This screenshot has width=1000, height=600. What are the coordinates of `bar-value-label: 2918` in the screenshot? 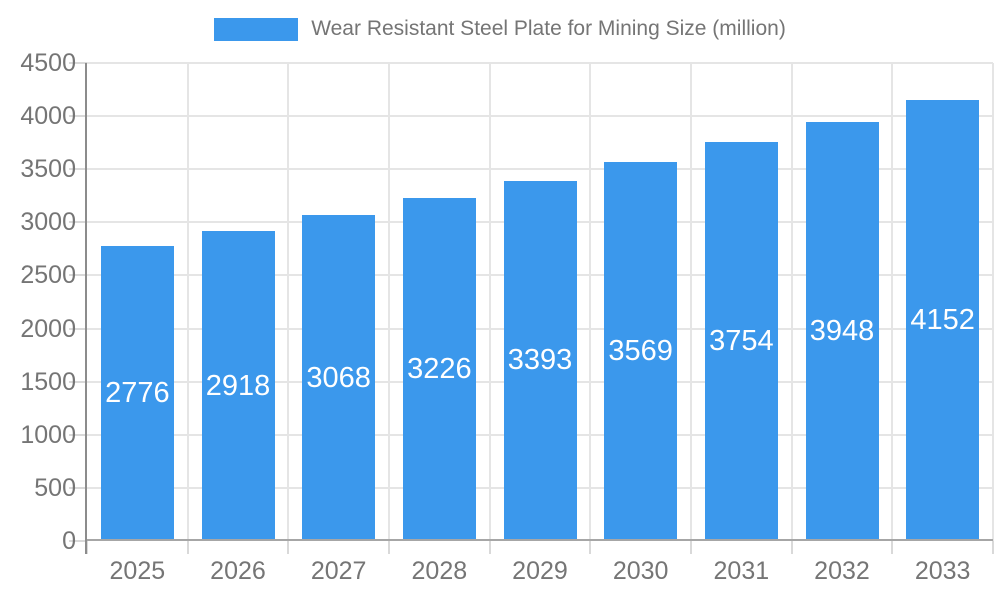 It's located at (238, 385).